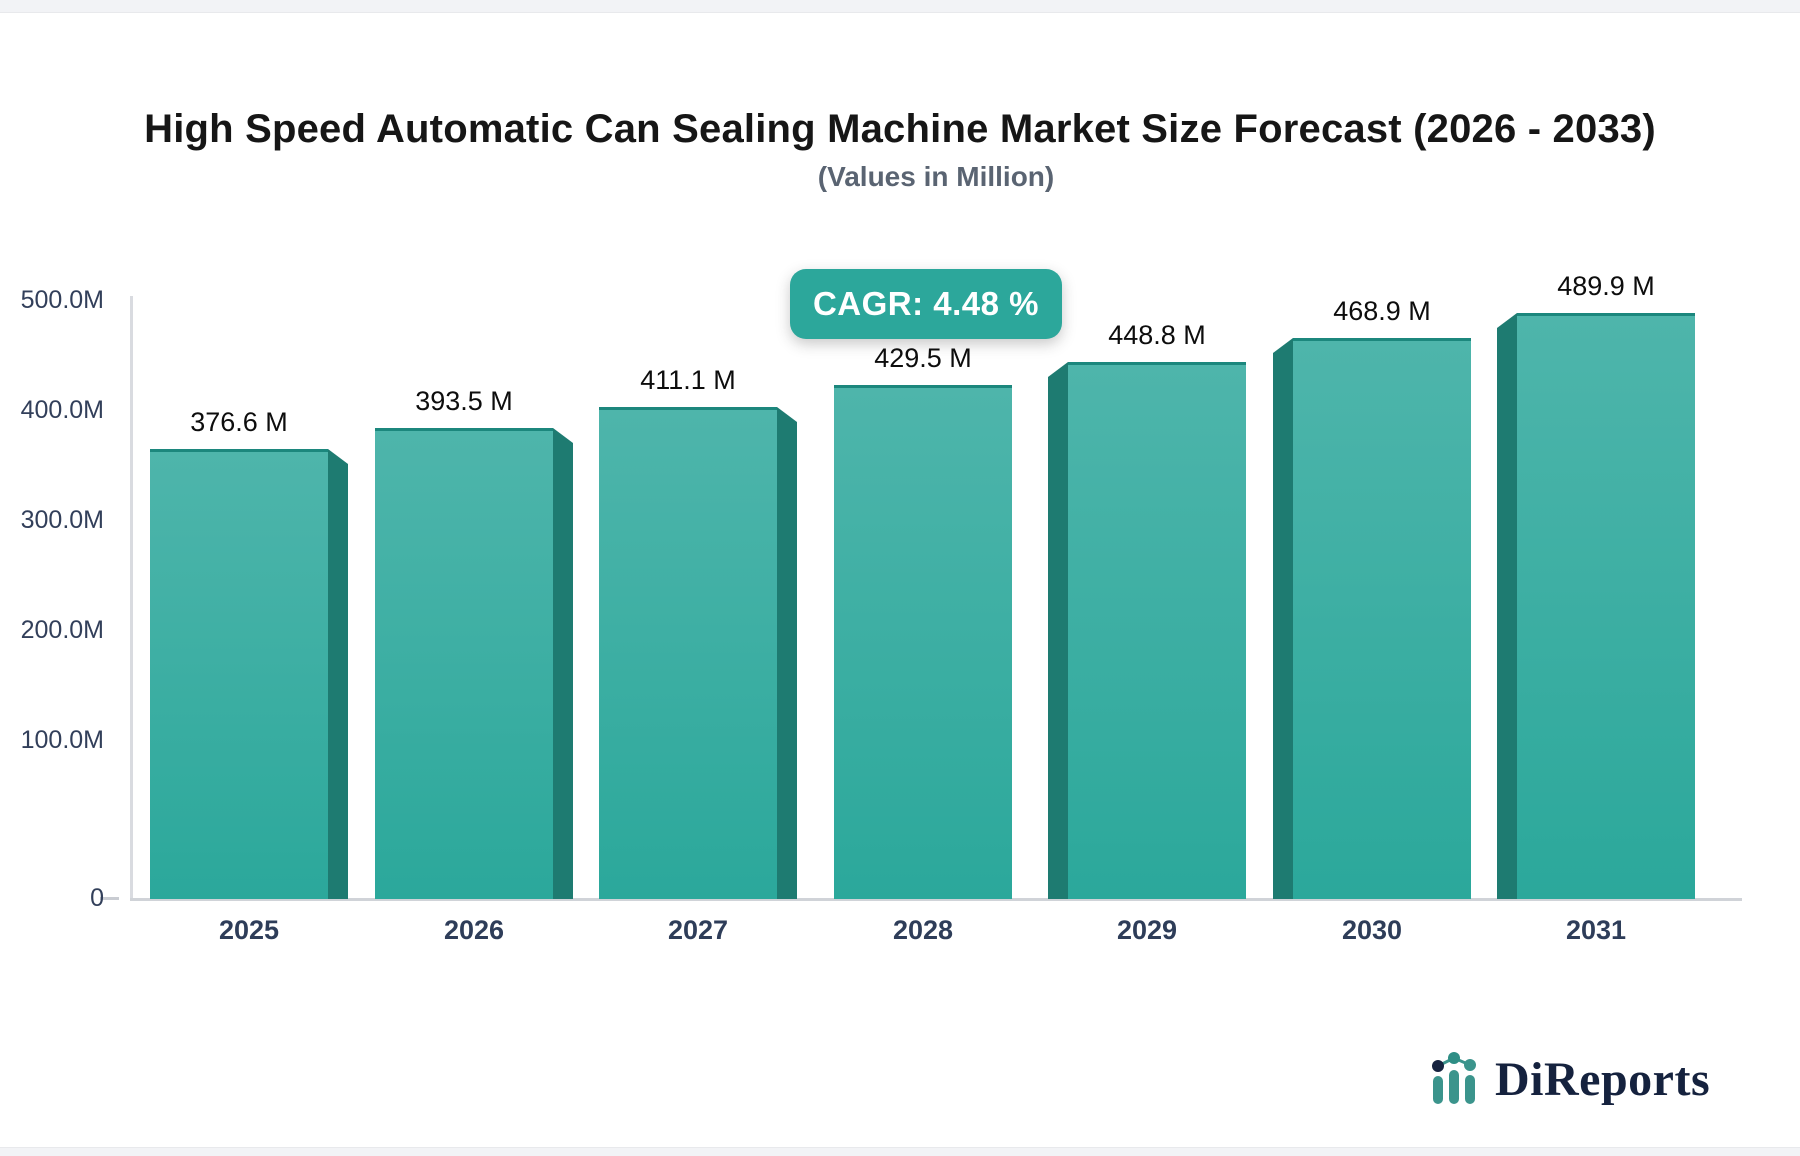 This screenshot has height=1156, width=1800. Describe the element at coordinates (1606, 286) in the screenshot. I see `bar-value-label-2031: 489.9 M` at that location.